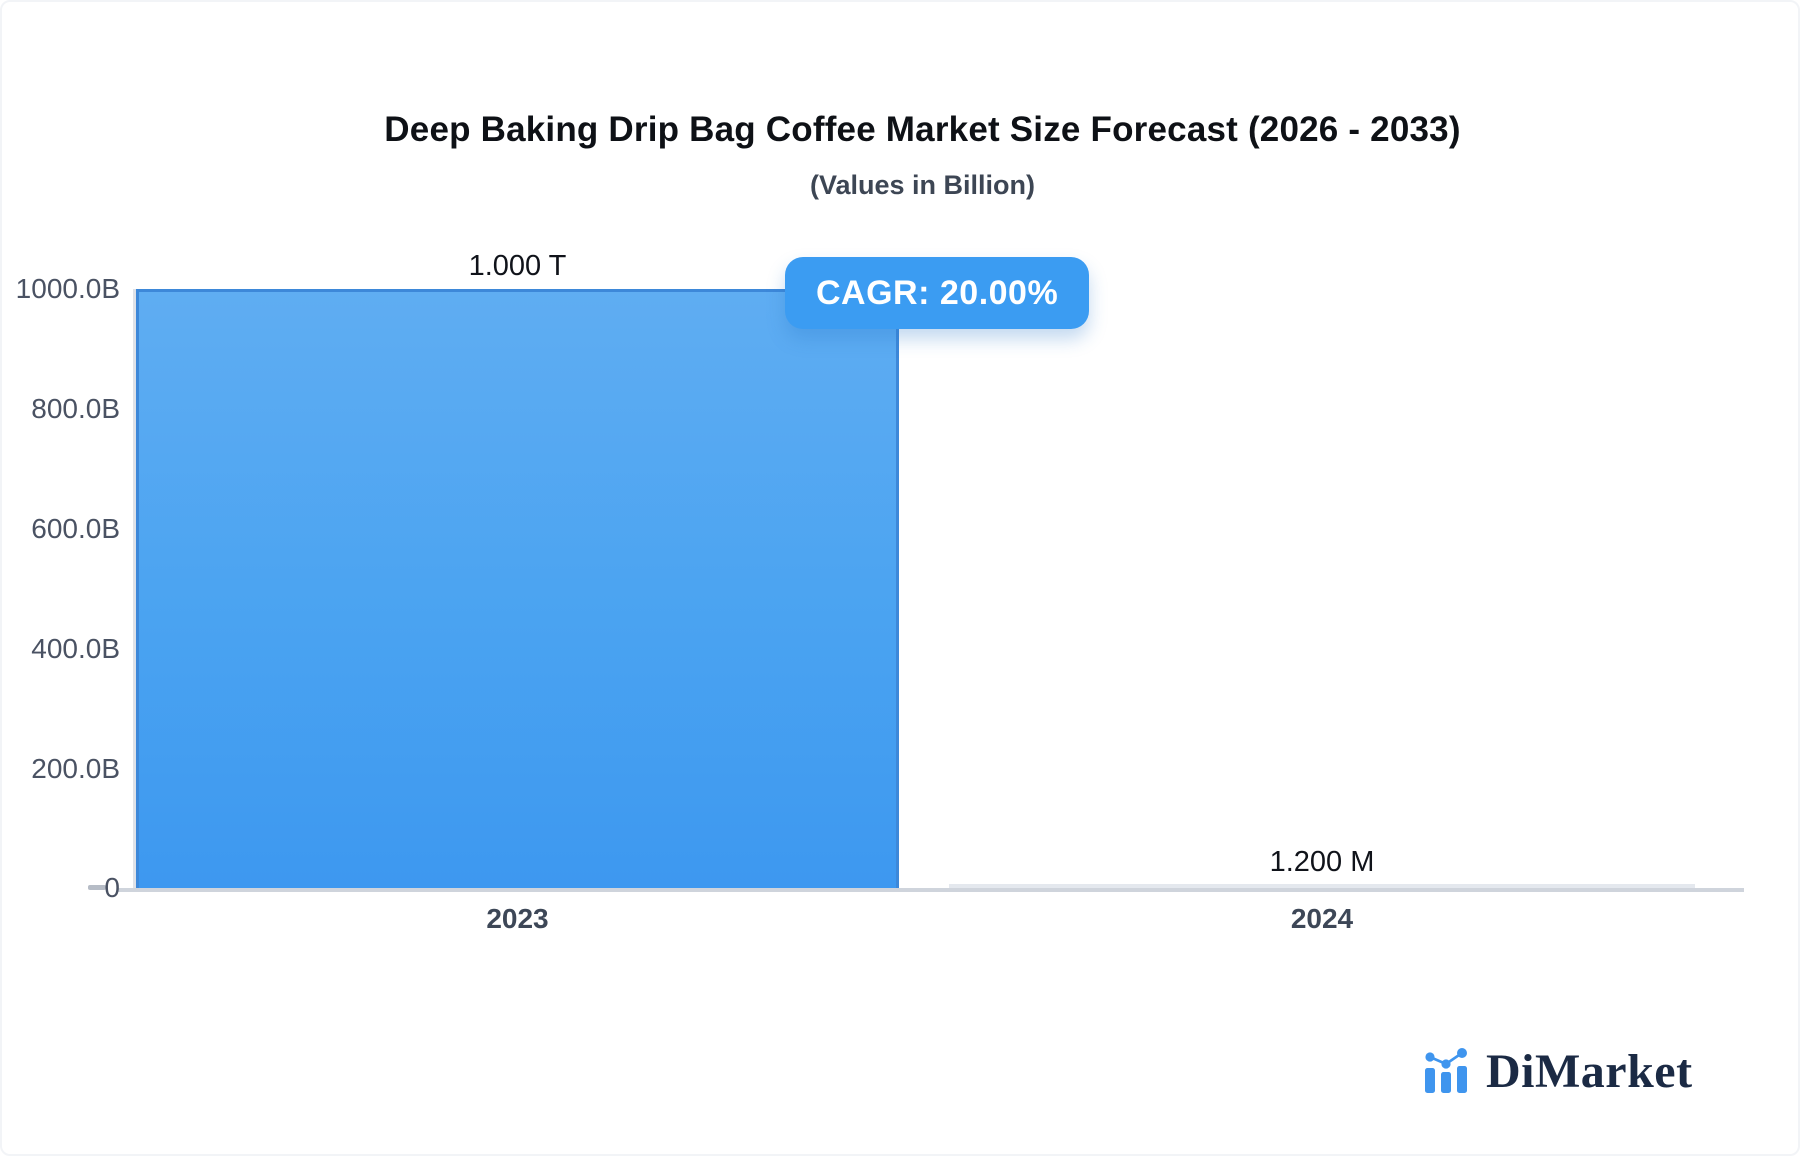 This screenshot has width=1800, height=1156. Describe the element at coordinates (75, 408) in the screenshot. I see `y-tick-label: 800.0B` at that location.